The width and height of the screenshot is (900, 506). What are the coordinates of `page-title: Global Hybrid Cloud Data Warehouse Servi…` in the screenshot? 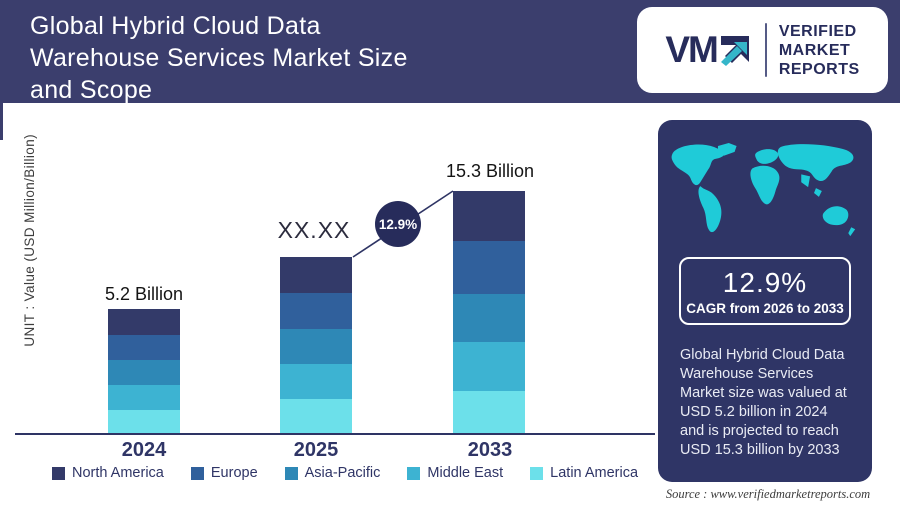 It's located at (219, 56).